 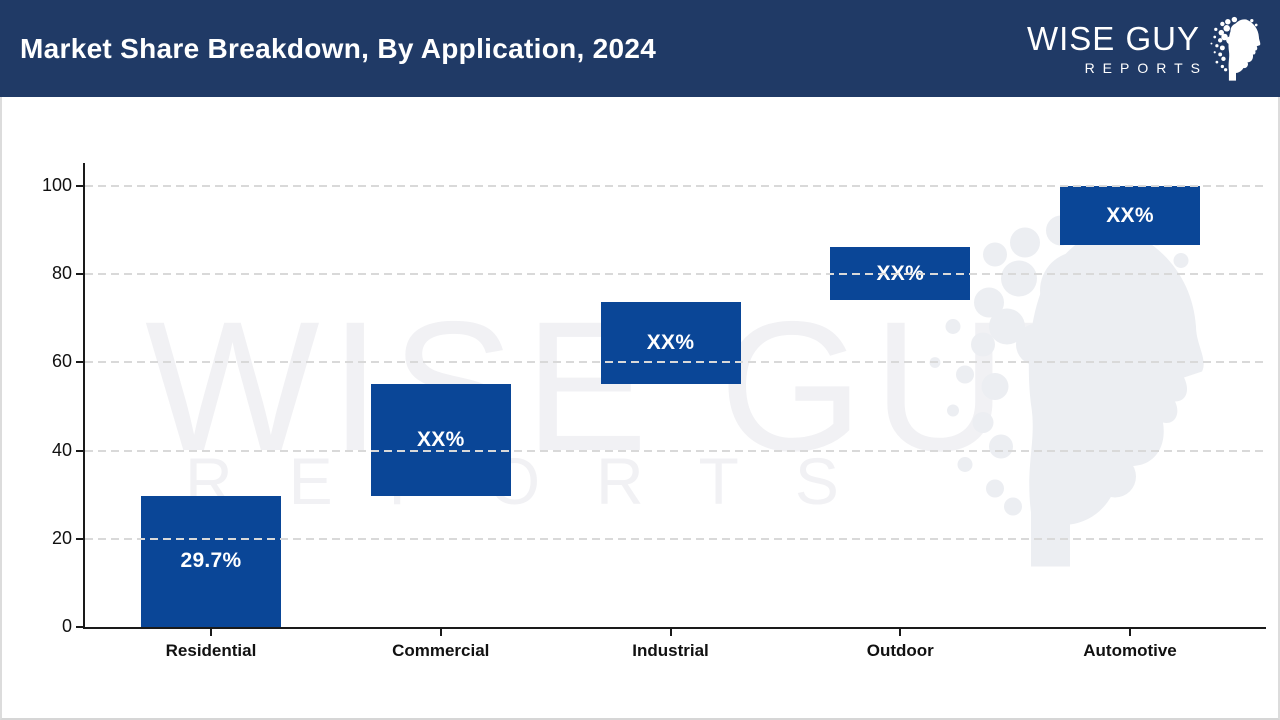 I want to click on x-tick-label-residential: Residential, so click(x=211, y=650).